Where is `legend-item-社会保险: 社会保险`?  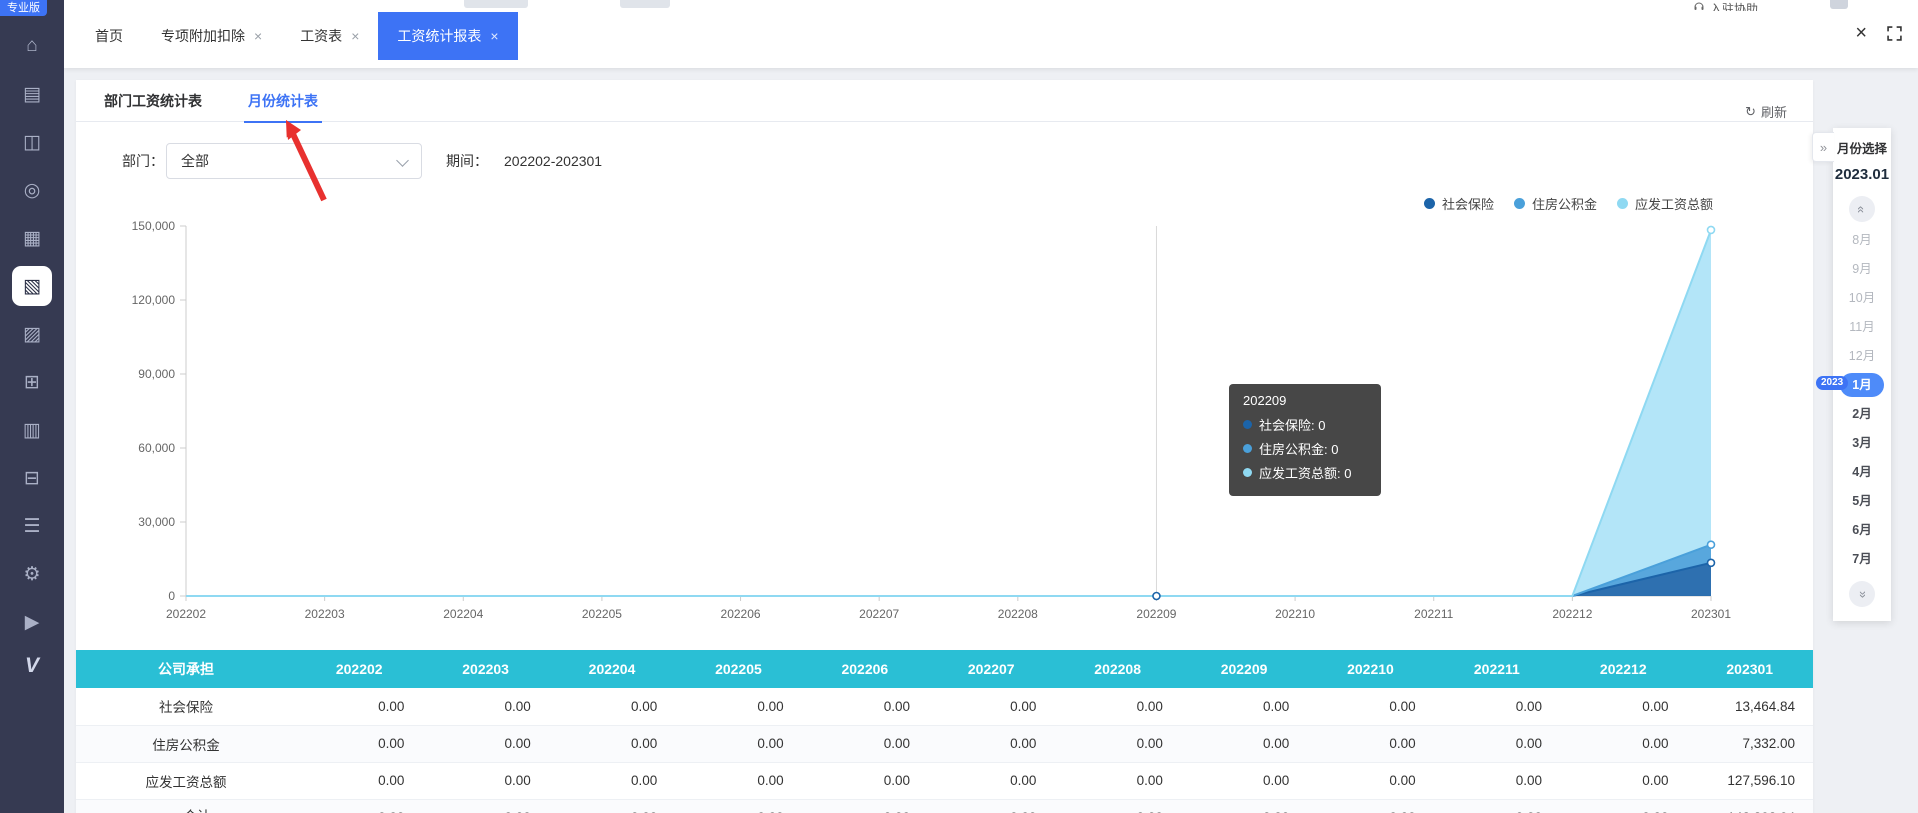
legend-item-社会保险: 社会保险 is located at coordinates (1458, 203).